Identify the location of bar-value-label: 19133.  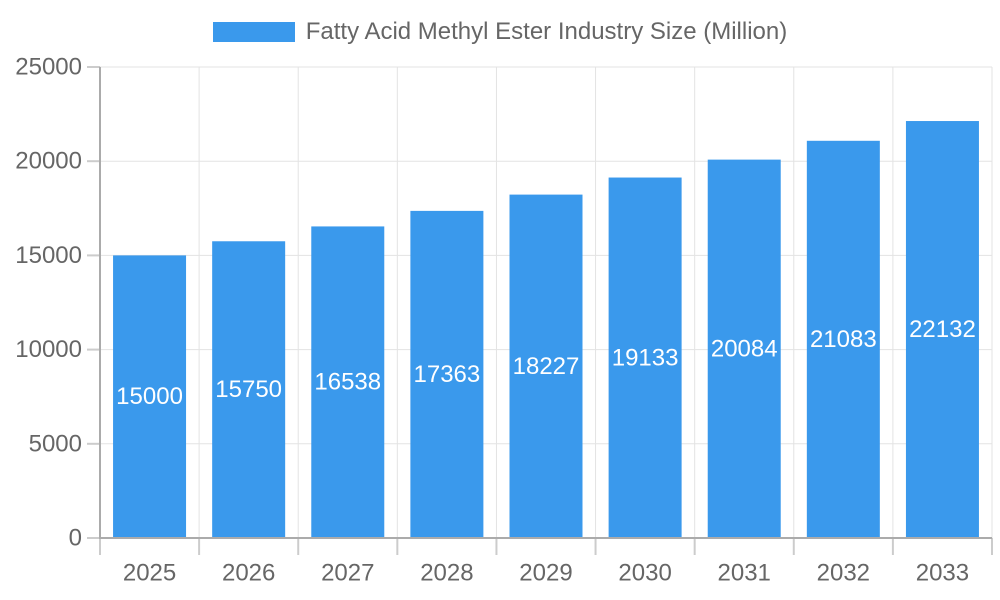
(645, 357).